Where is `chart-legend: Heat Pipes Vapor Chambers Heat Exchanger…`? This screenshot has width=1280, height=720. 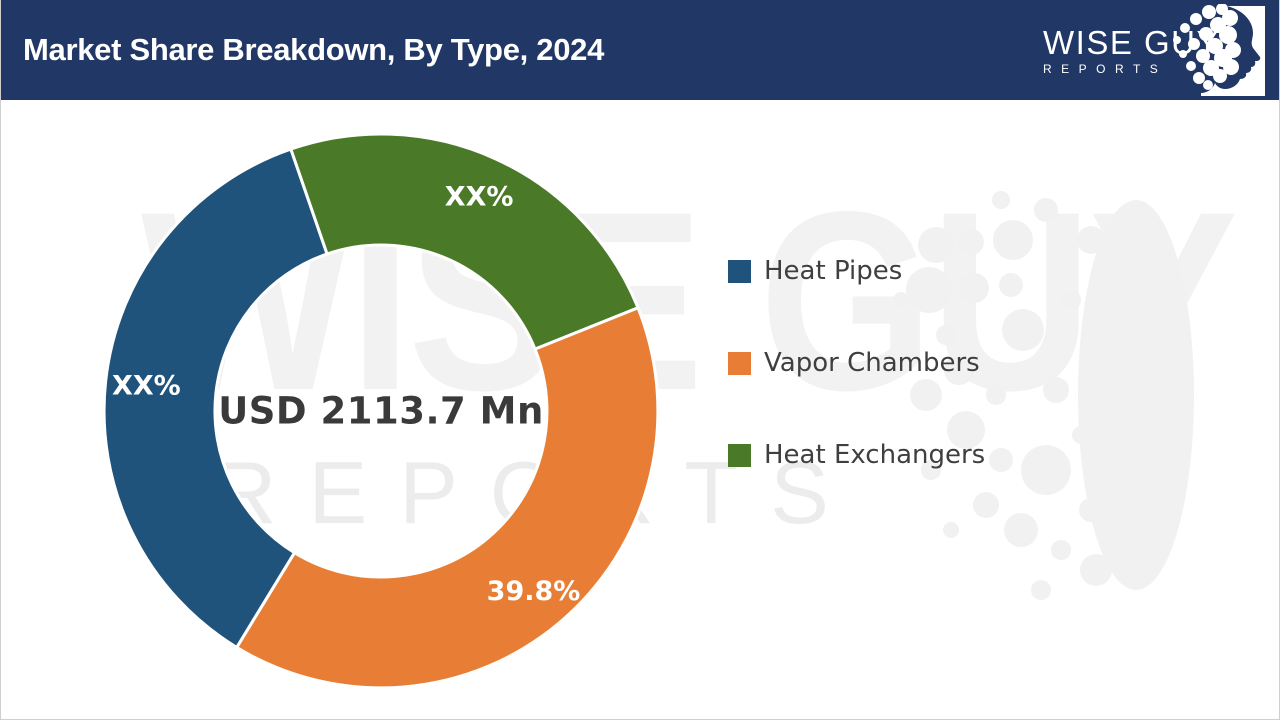
chart-legend: Heat Pipes Vapor Chambers Heat Exchanger… is located at coordinates (856, 394).